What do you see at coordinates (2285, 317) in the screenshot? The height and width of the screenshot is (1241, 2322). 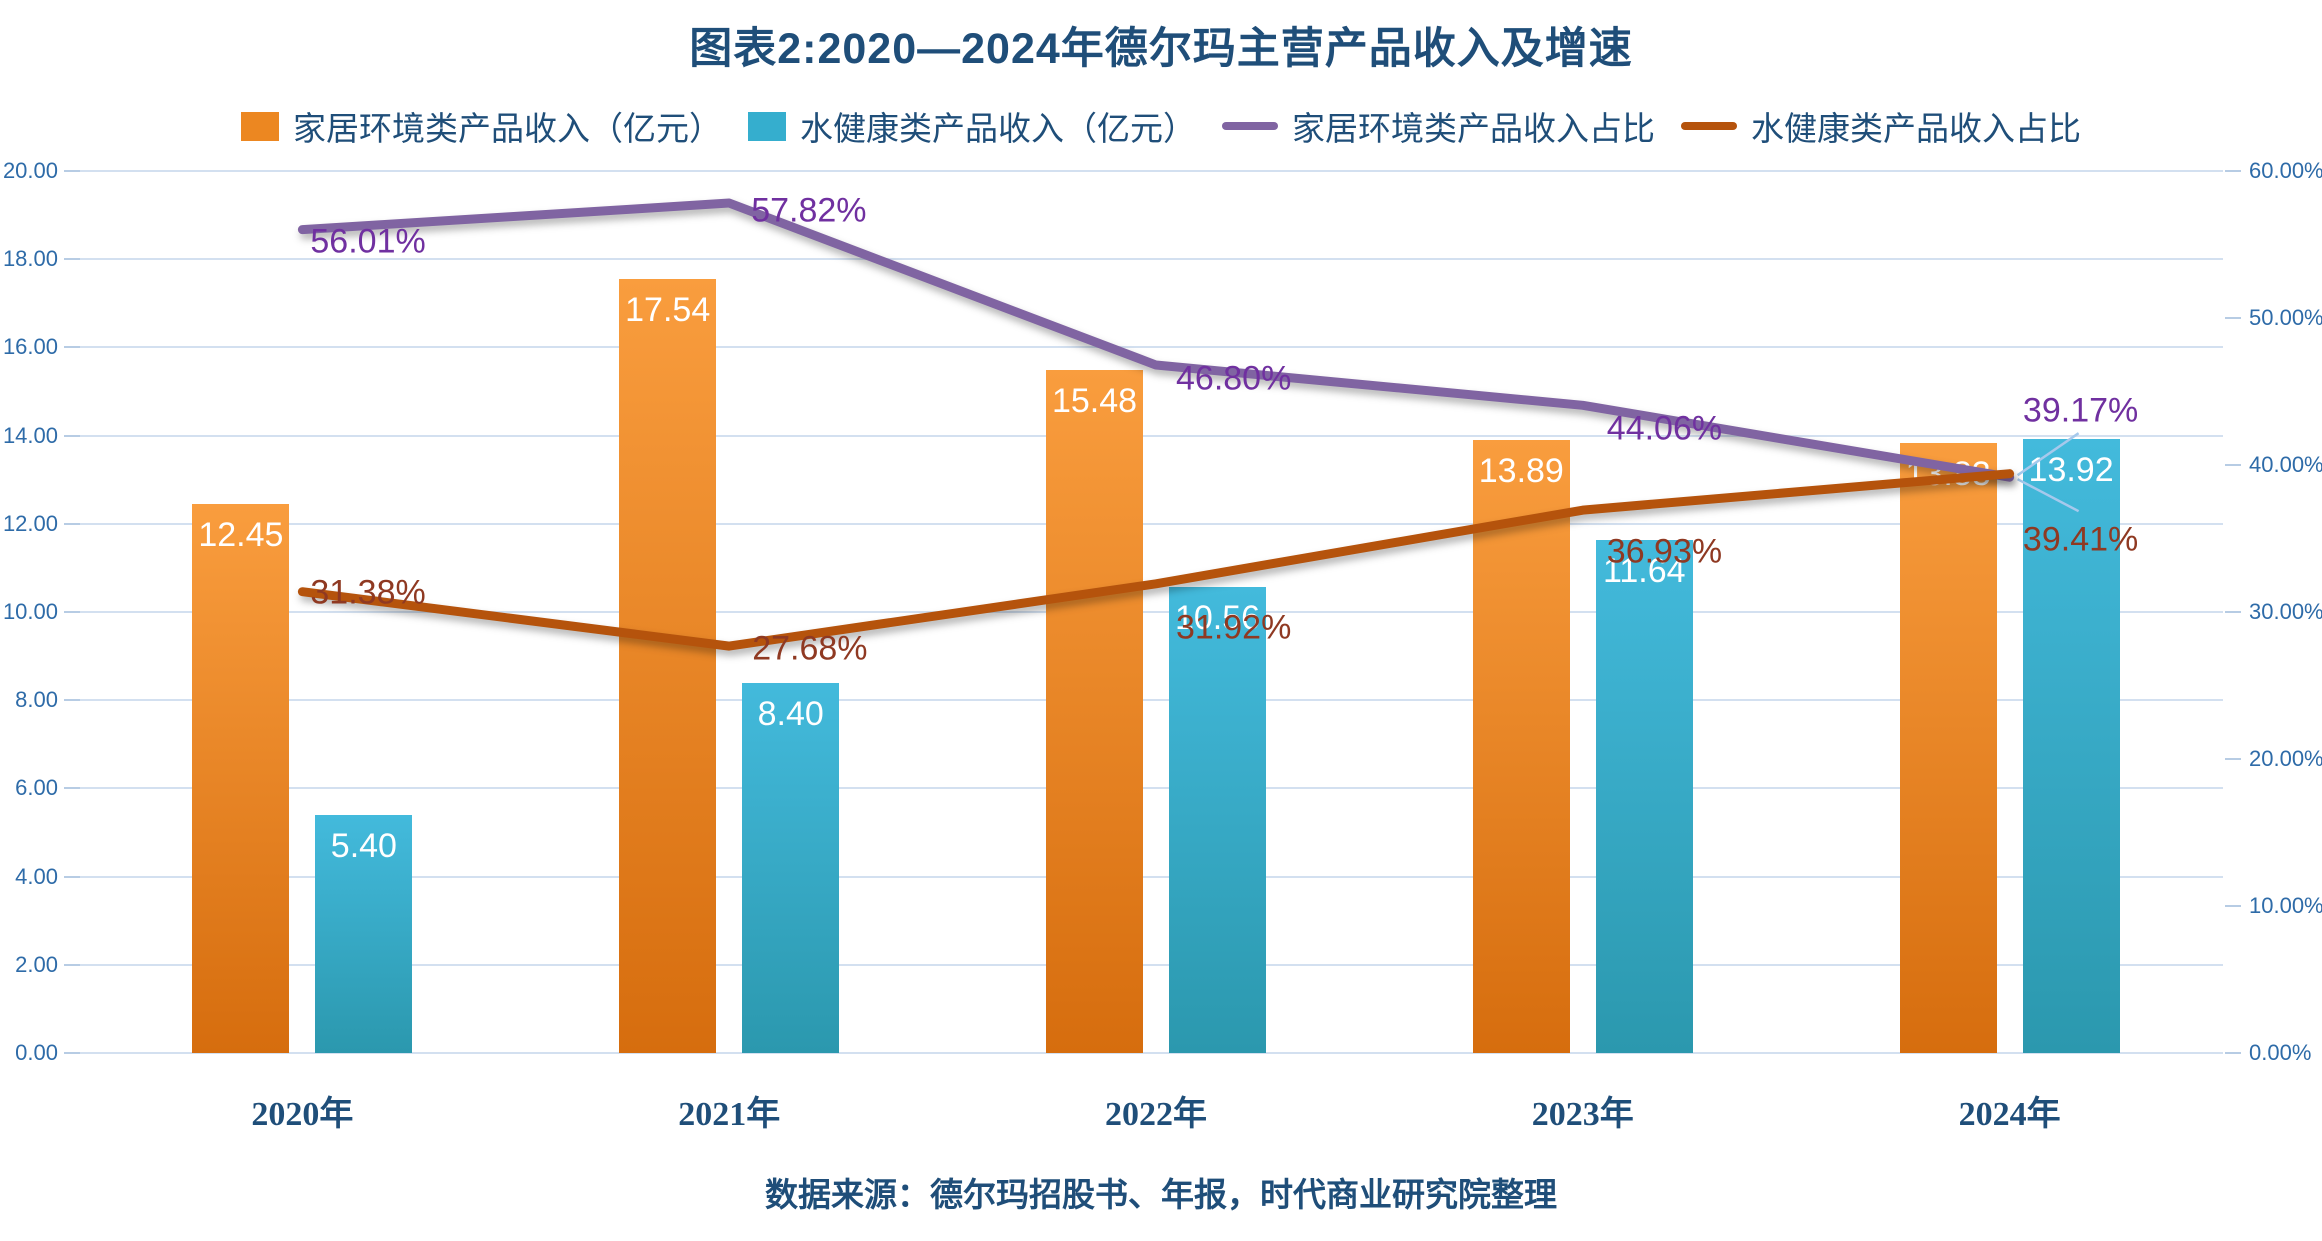 I see `y-axis-tick-label-right: 50.00%` at bounding box center [2285, 317].